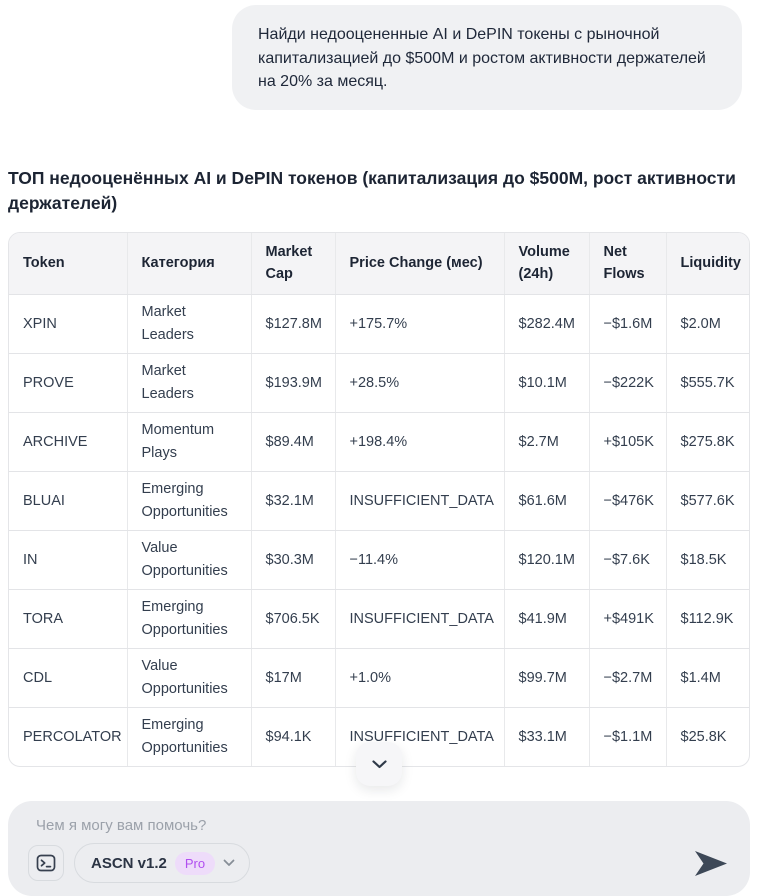 This screenshot has width=758, height=896. What do you see at coordinates (707, 678) in the screenshot?
I see `cell-liquidity: $1.4M` at bounding box center [707, 678].